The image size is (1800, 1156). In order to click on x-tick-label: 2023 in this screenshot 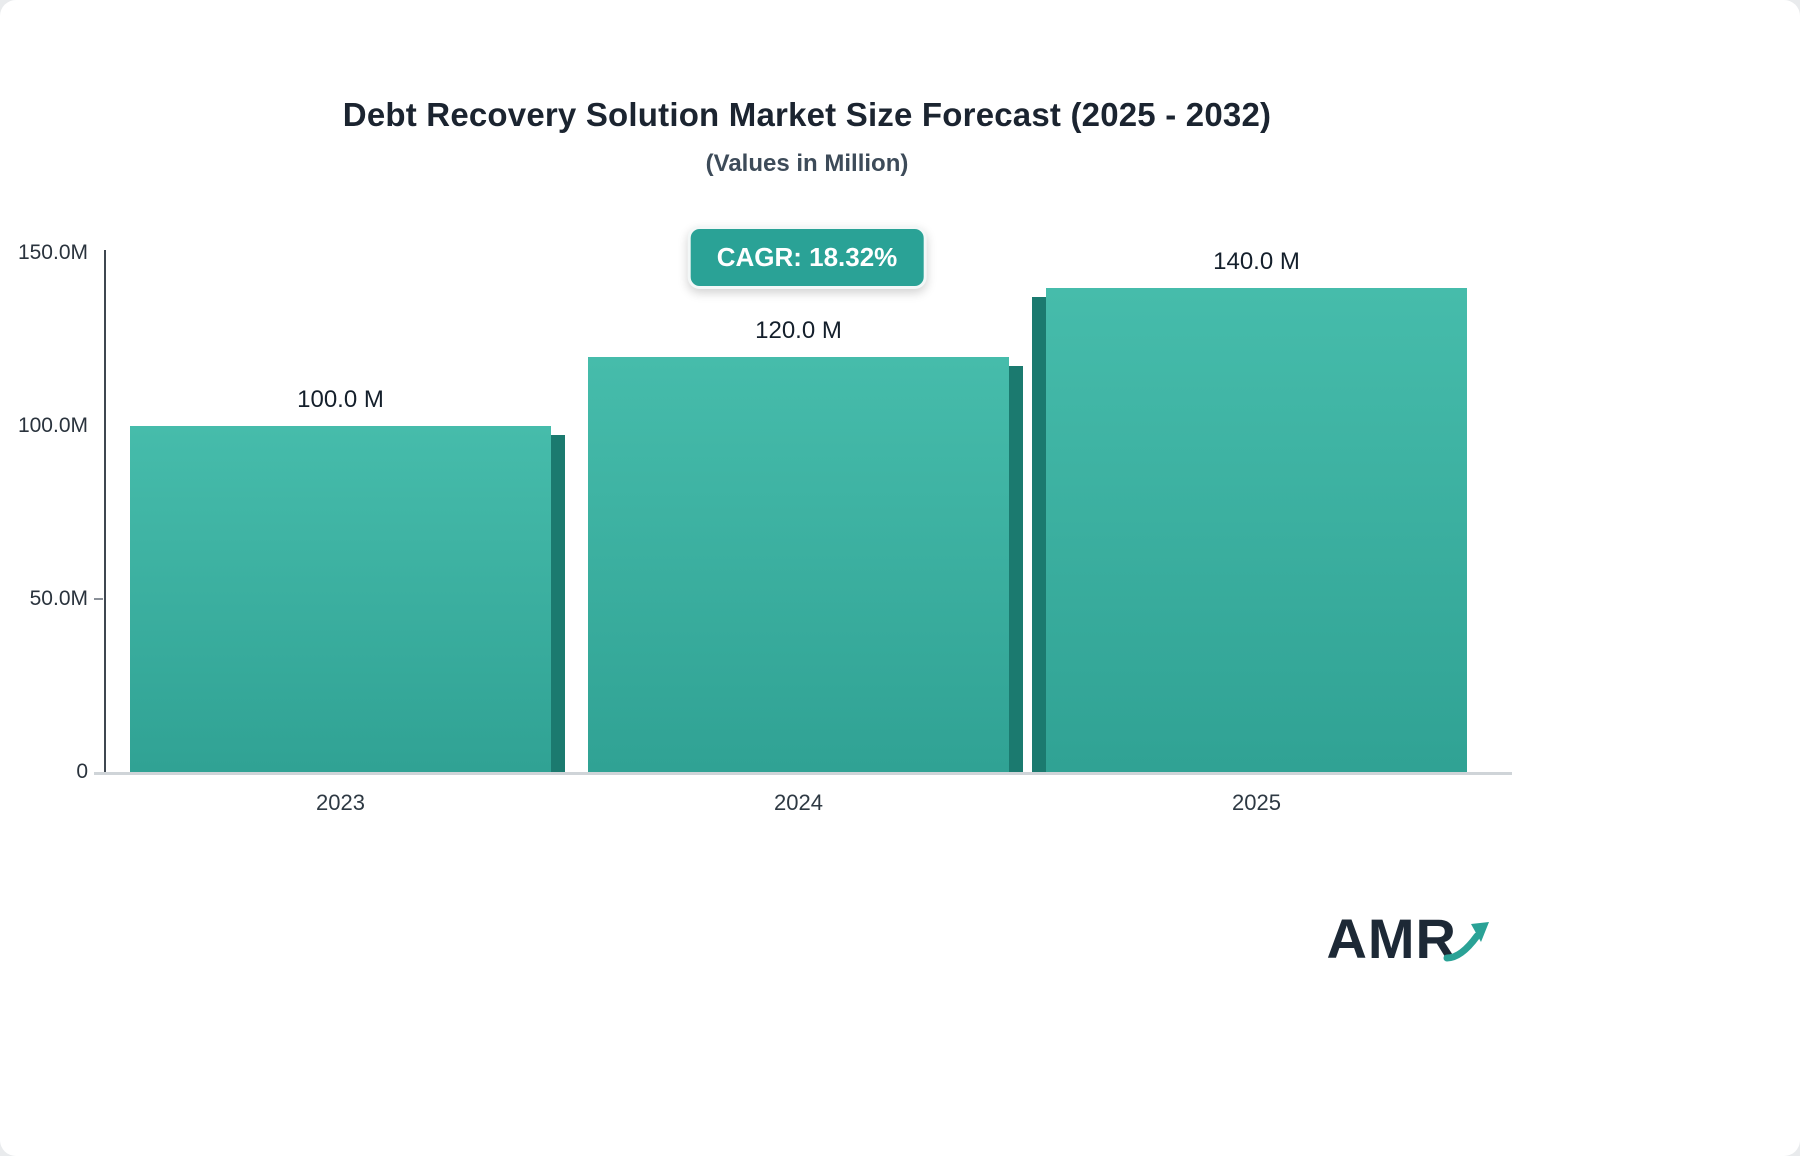, I will do `click(340, 802)`.